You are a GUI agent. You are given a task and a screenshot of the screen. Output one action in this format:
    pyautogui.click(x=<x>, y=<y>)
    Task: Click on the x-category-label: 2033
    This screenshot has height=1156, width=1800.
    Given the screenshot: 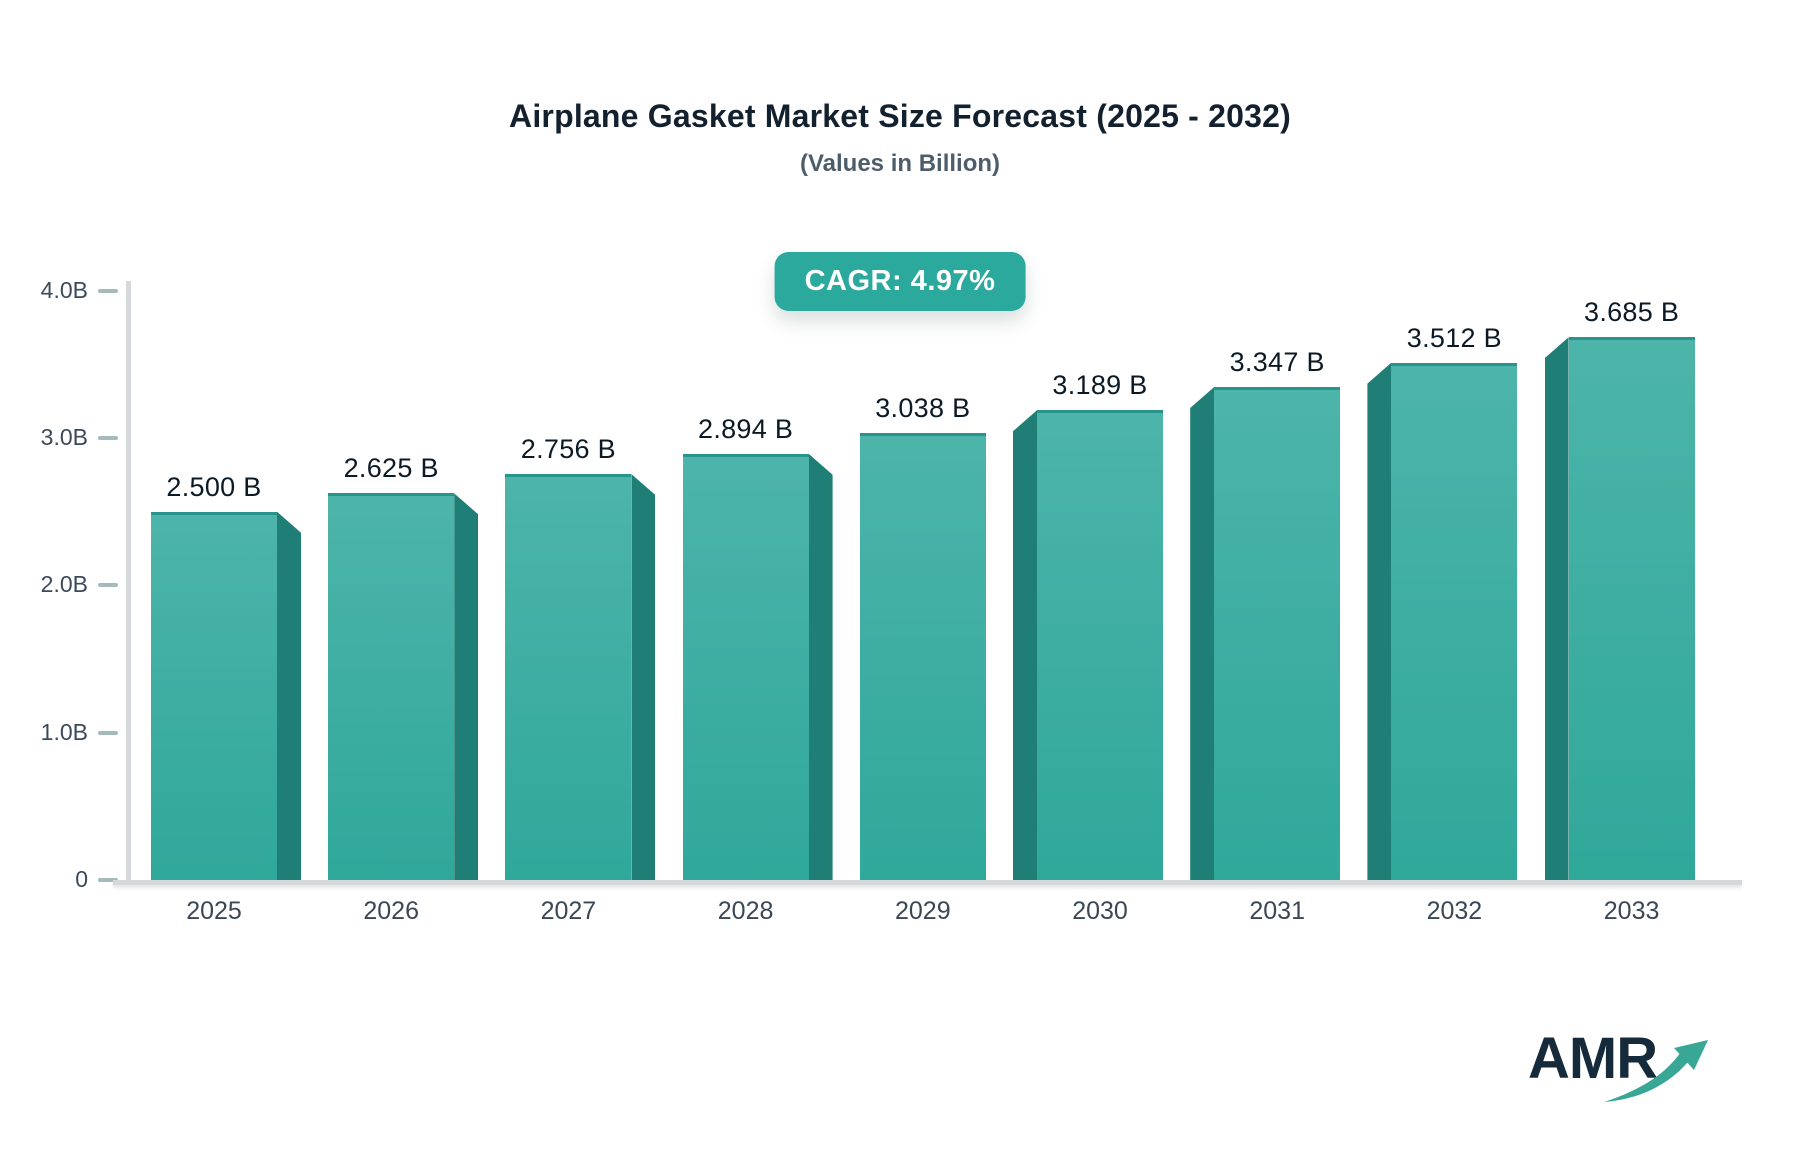 What is the action you would take?
    pyautogui.click(x=1631, y=911)
    